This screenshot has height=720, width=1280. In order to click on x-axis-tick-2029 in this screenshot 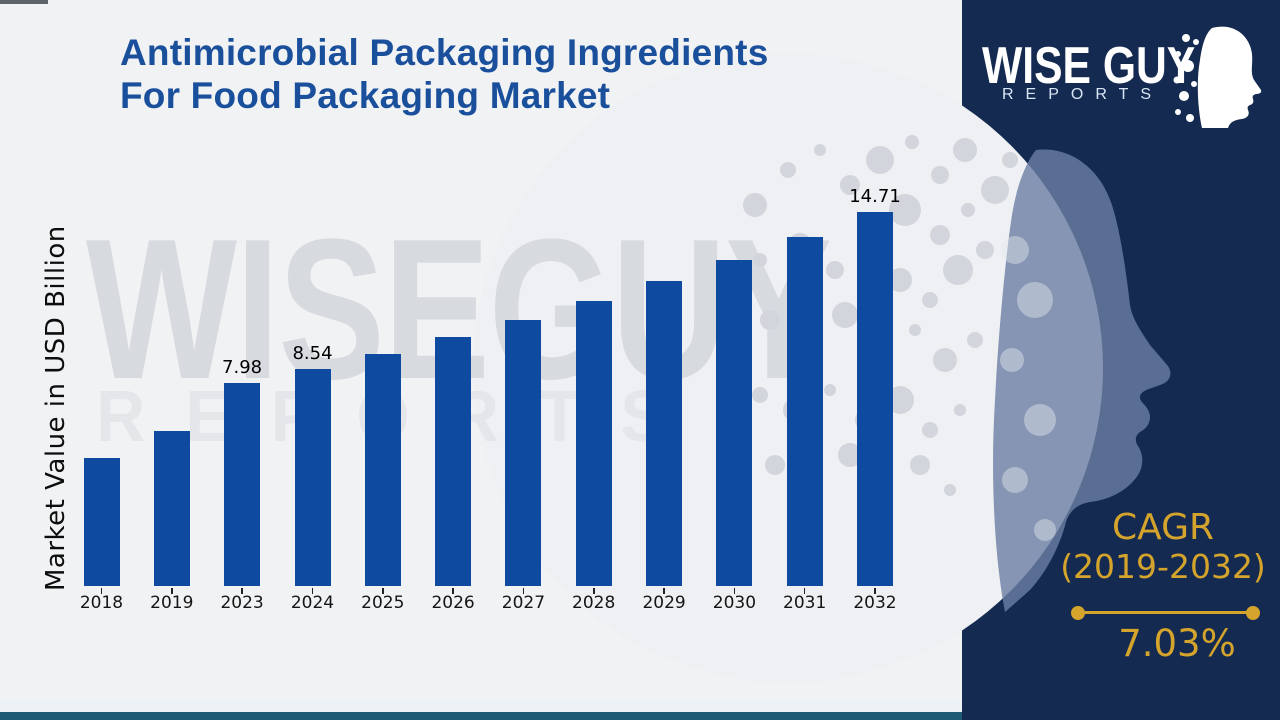, I will do `click(664, 591)`.